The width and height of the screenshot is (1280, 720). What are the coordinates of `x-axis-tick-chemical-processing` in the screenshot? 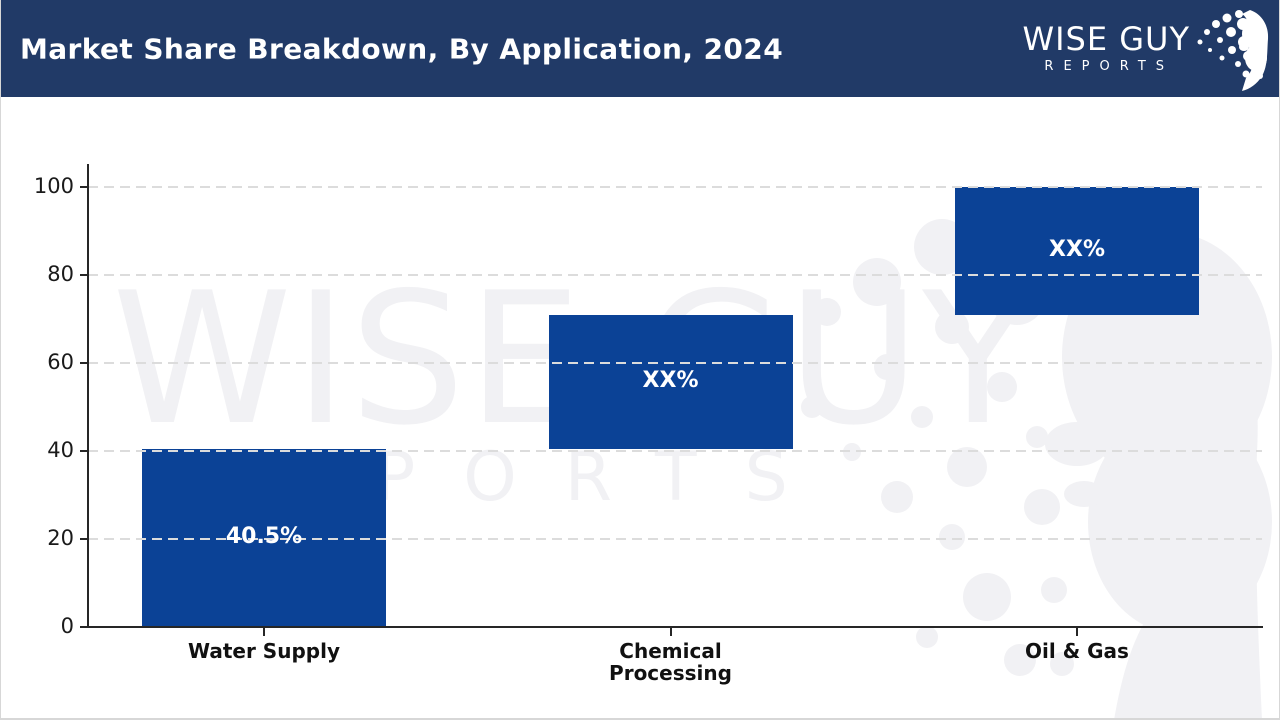 It's located at (670, 632).